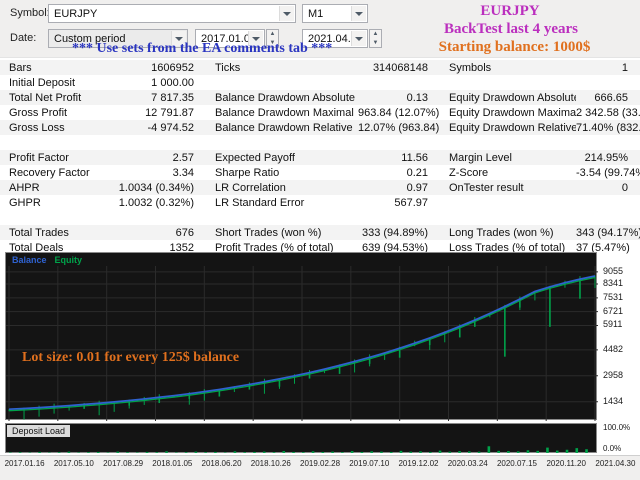 This screenshot has height=480, width=640. I want to click on x-axis-label: 2018.06.20, so click(221, 463).